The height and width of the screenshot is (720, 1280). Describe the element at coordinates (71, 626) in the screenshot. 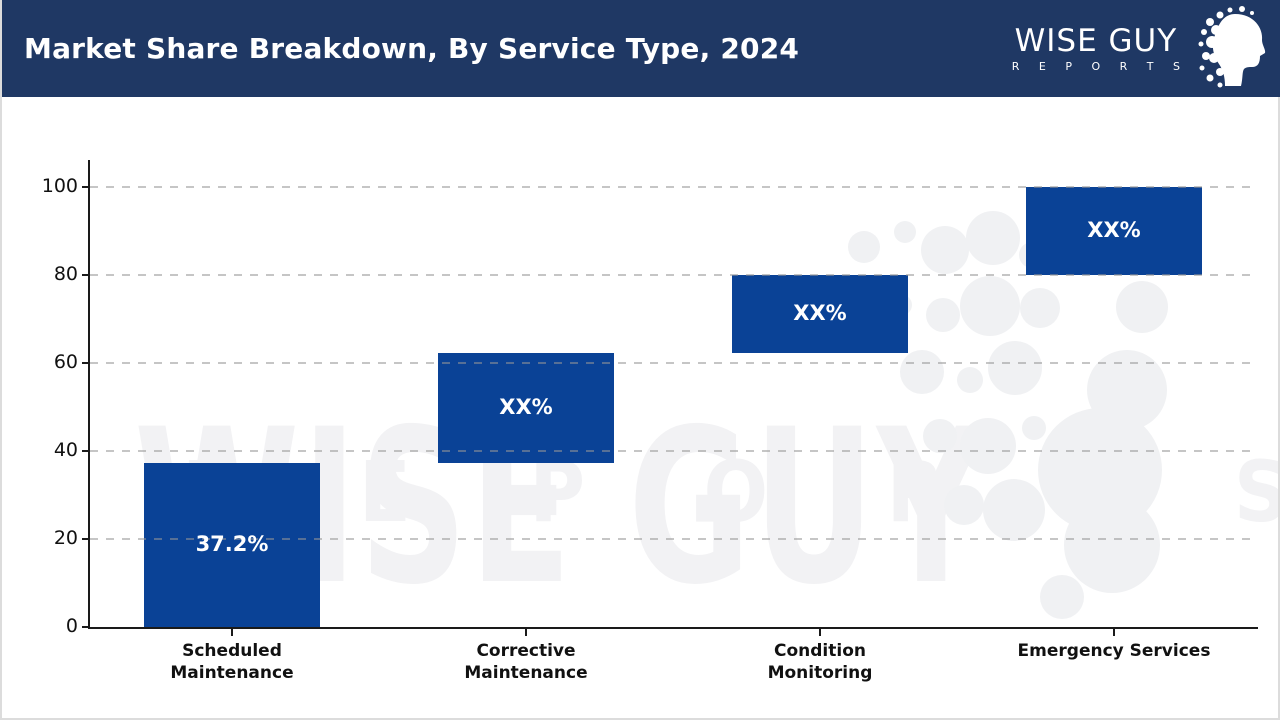

I see `y-tick-label: 0` at that location.